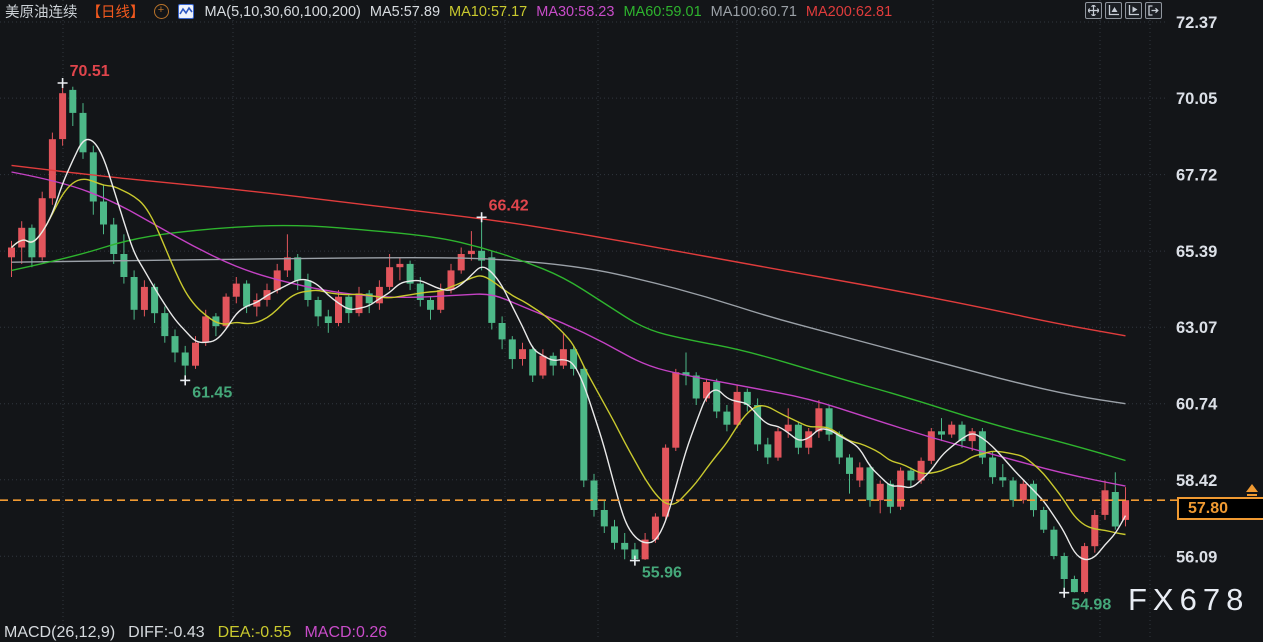 Image resolution: width=1263 pixels, height=642 pixels. I want to click on zoom-y-axis-button, so click(1113, 10).